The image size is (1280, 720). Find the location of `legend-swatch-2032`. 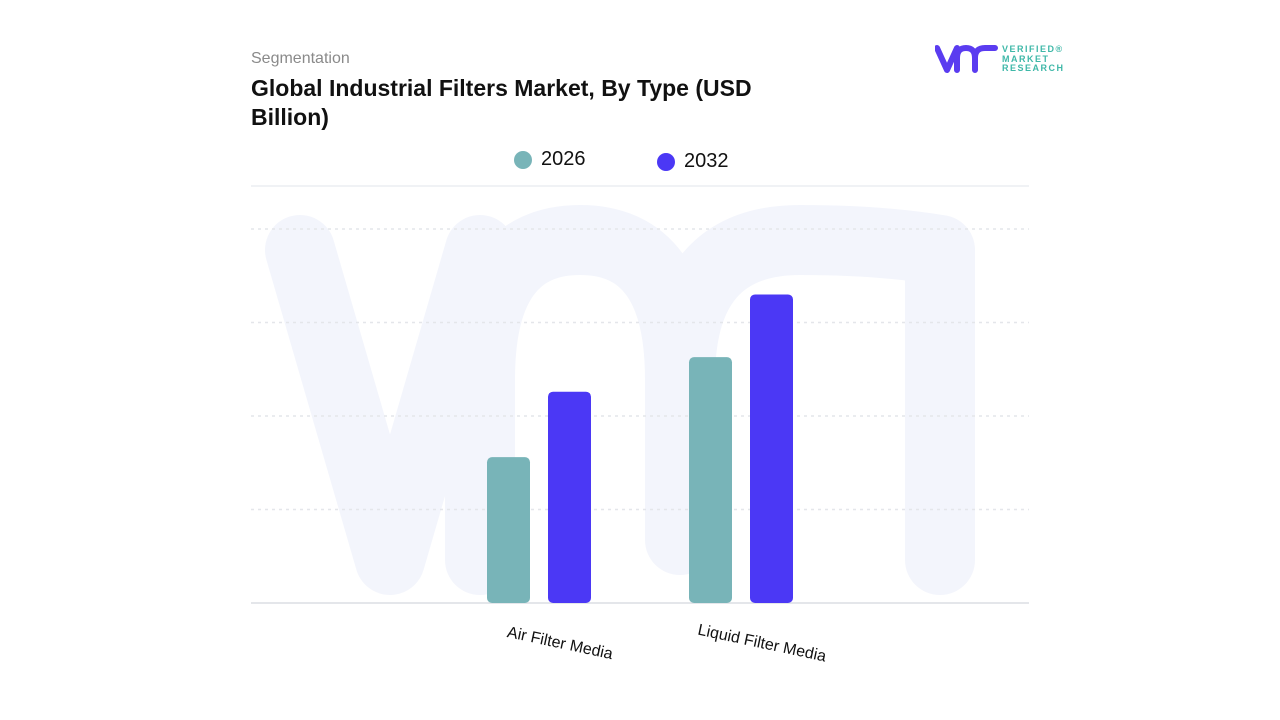

legend-swatch-2032 is located at coordinates (666, 161).